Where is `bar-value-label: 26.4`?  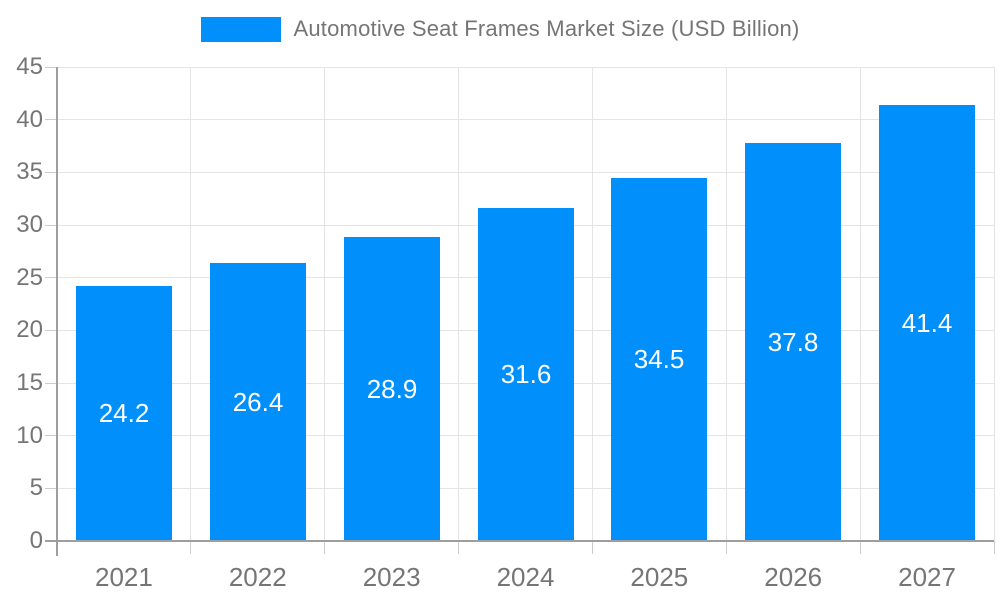 bar-value-label: 26.4 is located at coordinates (258, 401).